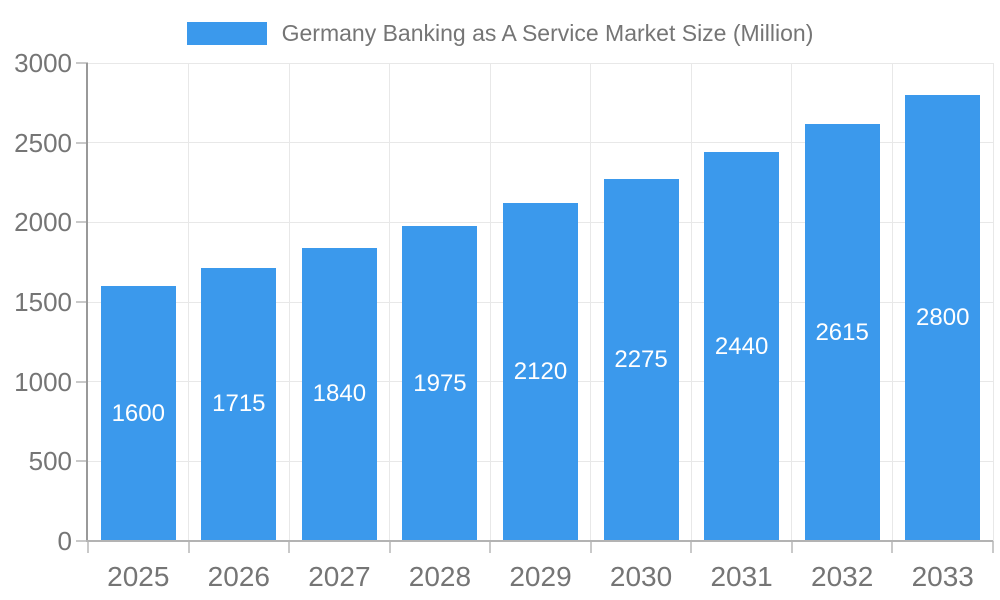  What do you see at coordinates (339, 576) in the screenshot?
I see `x-axis-label: 2027` at bounding box center [339, 576].